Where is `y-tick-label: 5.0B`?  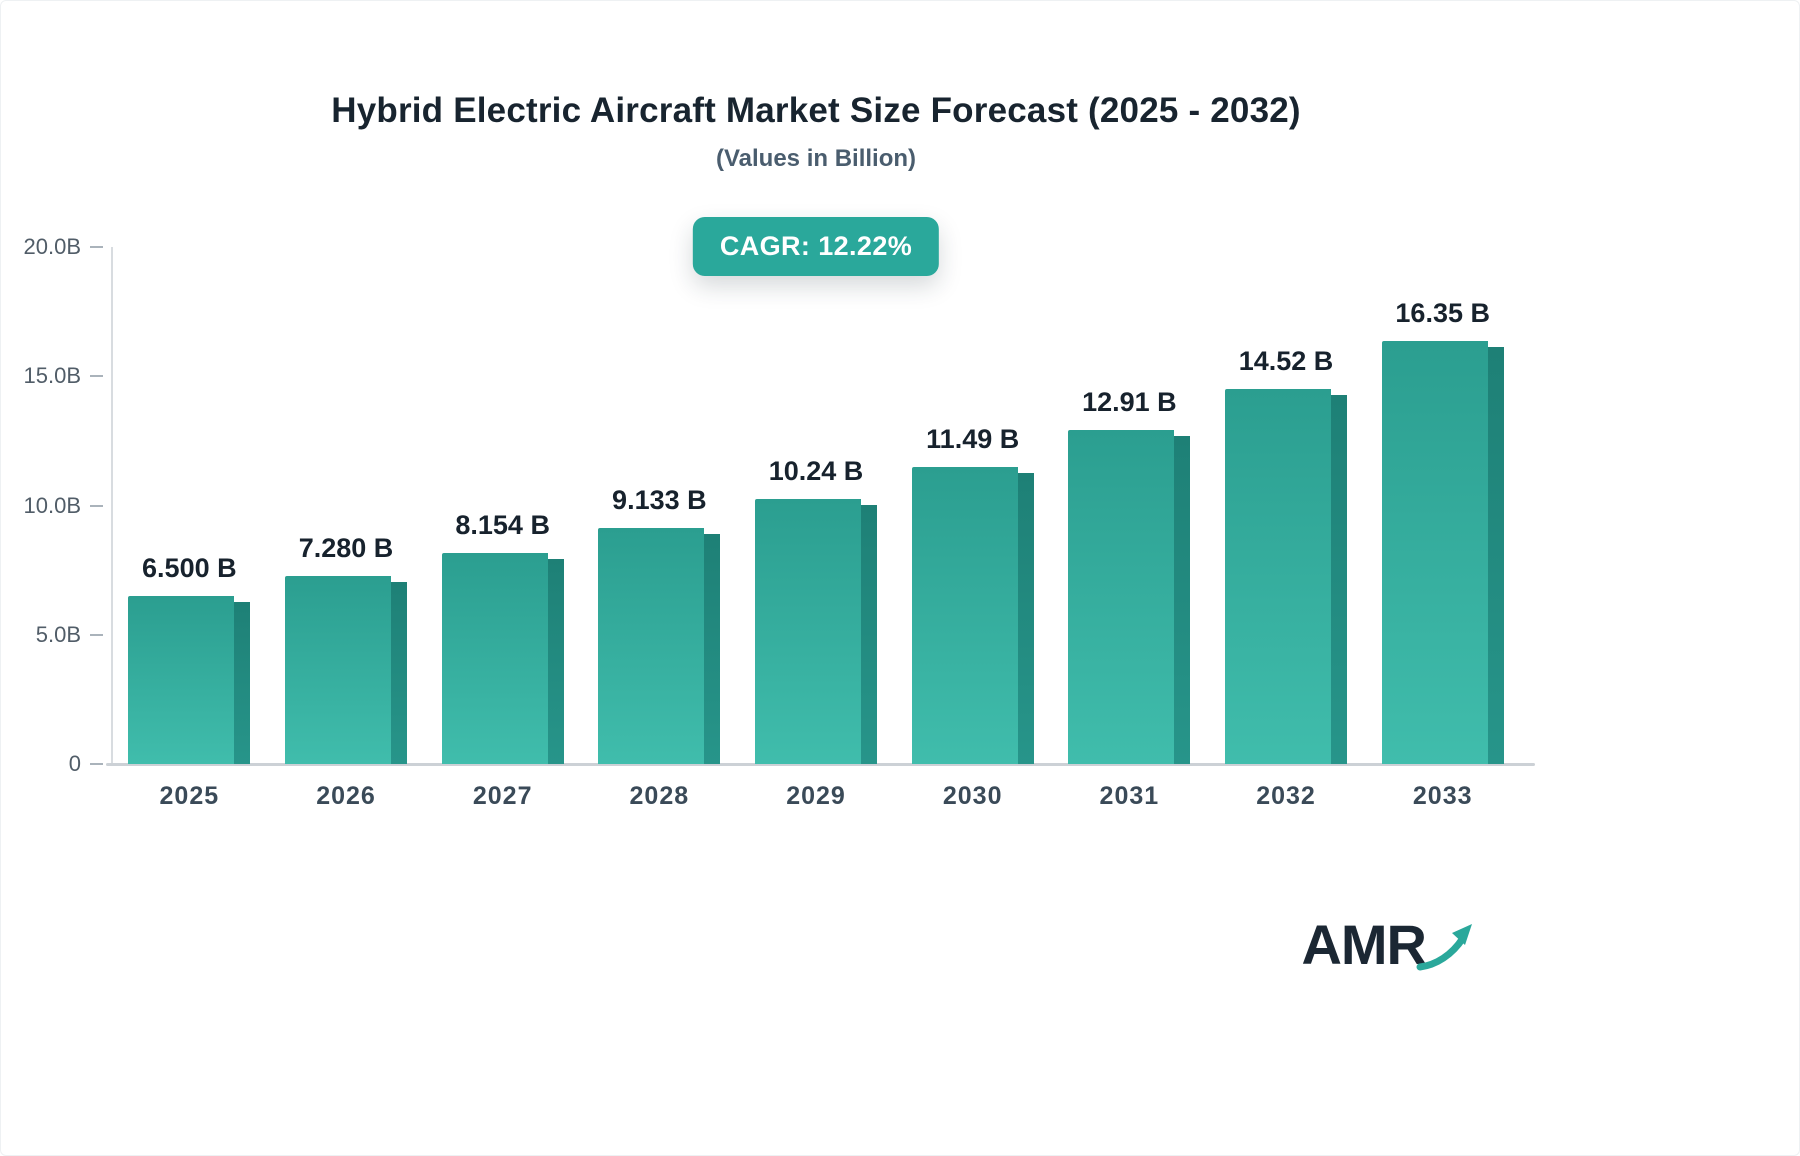
y-tick-label: 5.0B is located at coordinates (58, 634).